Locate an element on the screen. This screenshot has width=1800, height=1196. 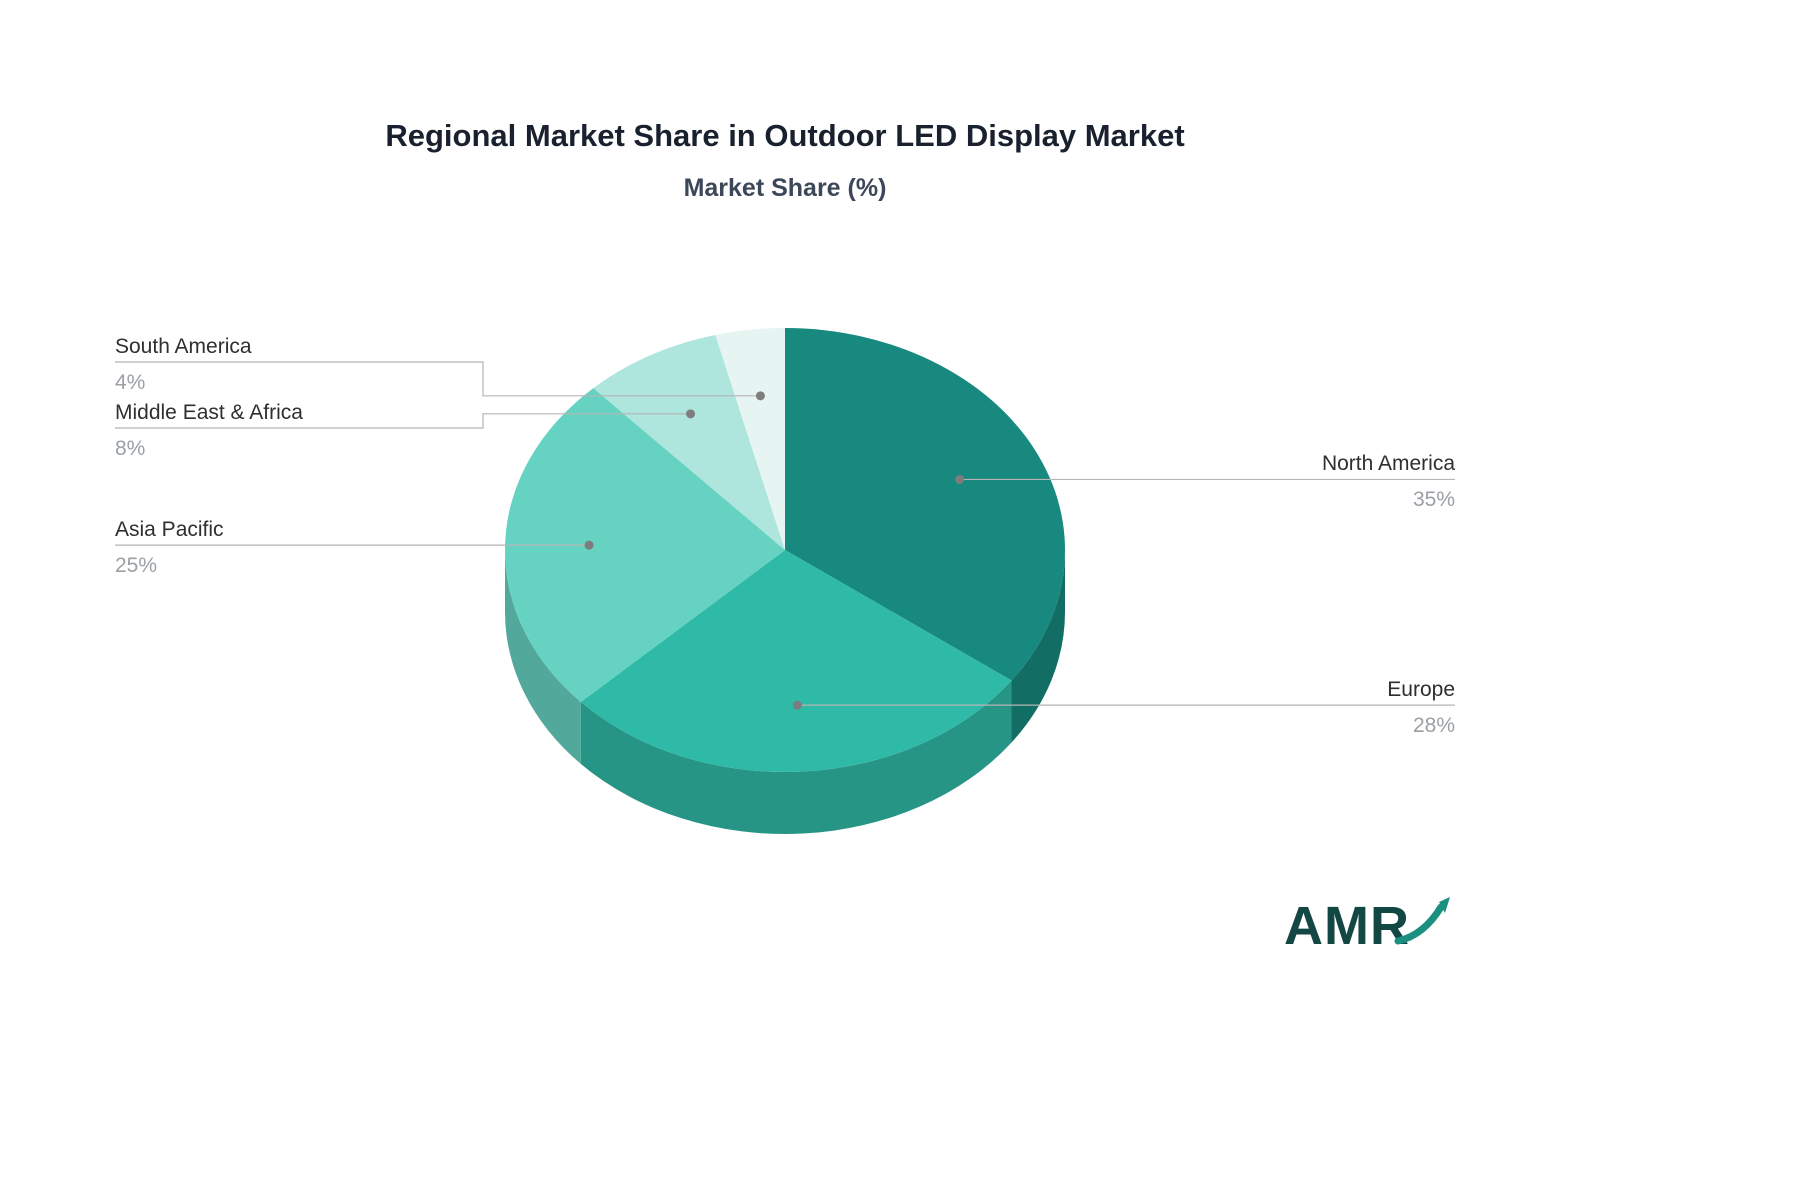
amr-logo: AMR is located at coordinates (1368, 926).